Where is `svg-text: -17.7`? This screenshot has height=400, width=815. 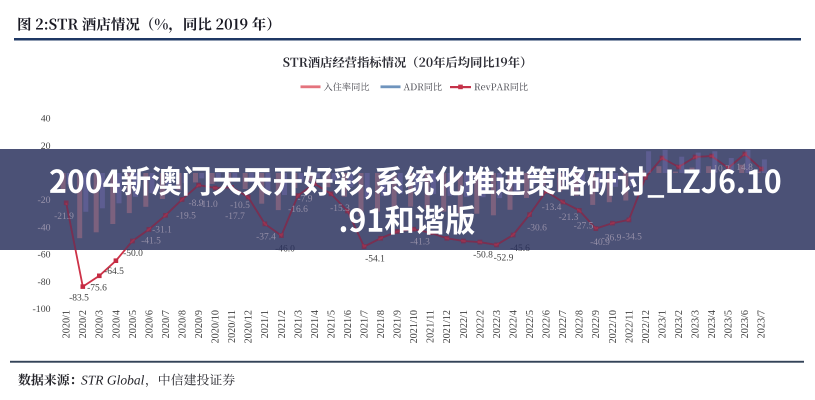
svg-text: -17.7 is located at coordinates (235, 217).